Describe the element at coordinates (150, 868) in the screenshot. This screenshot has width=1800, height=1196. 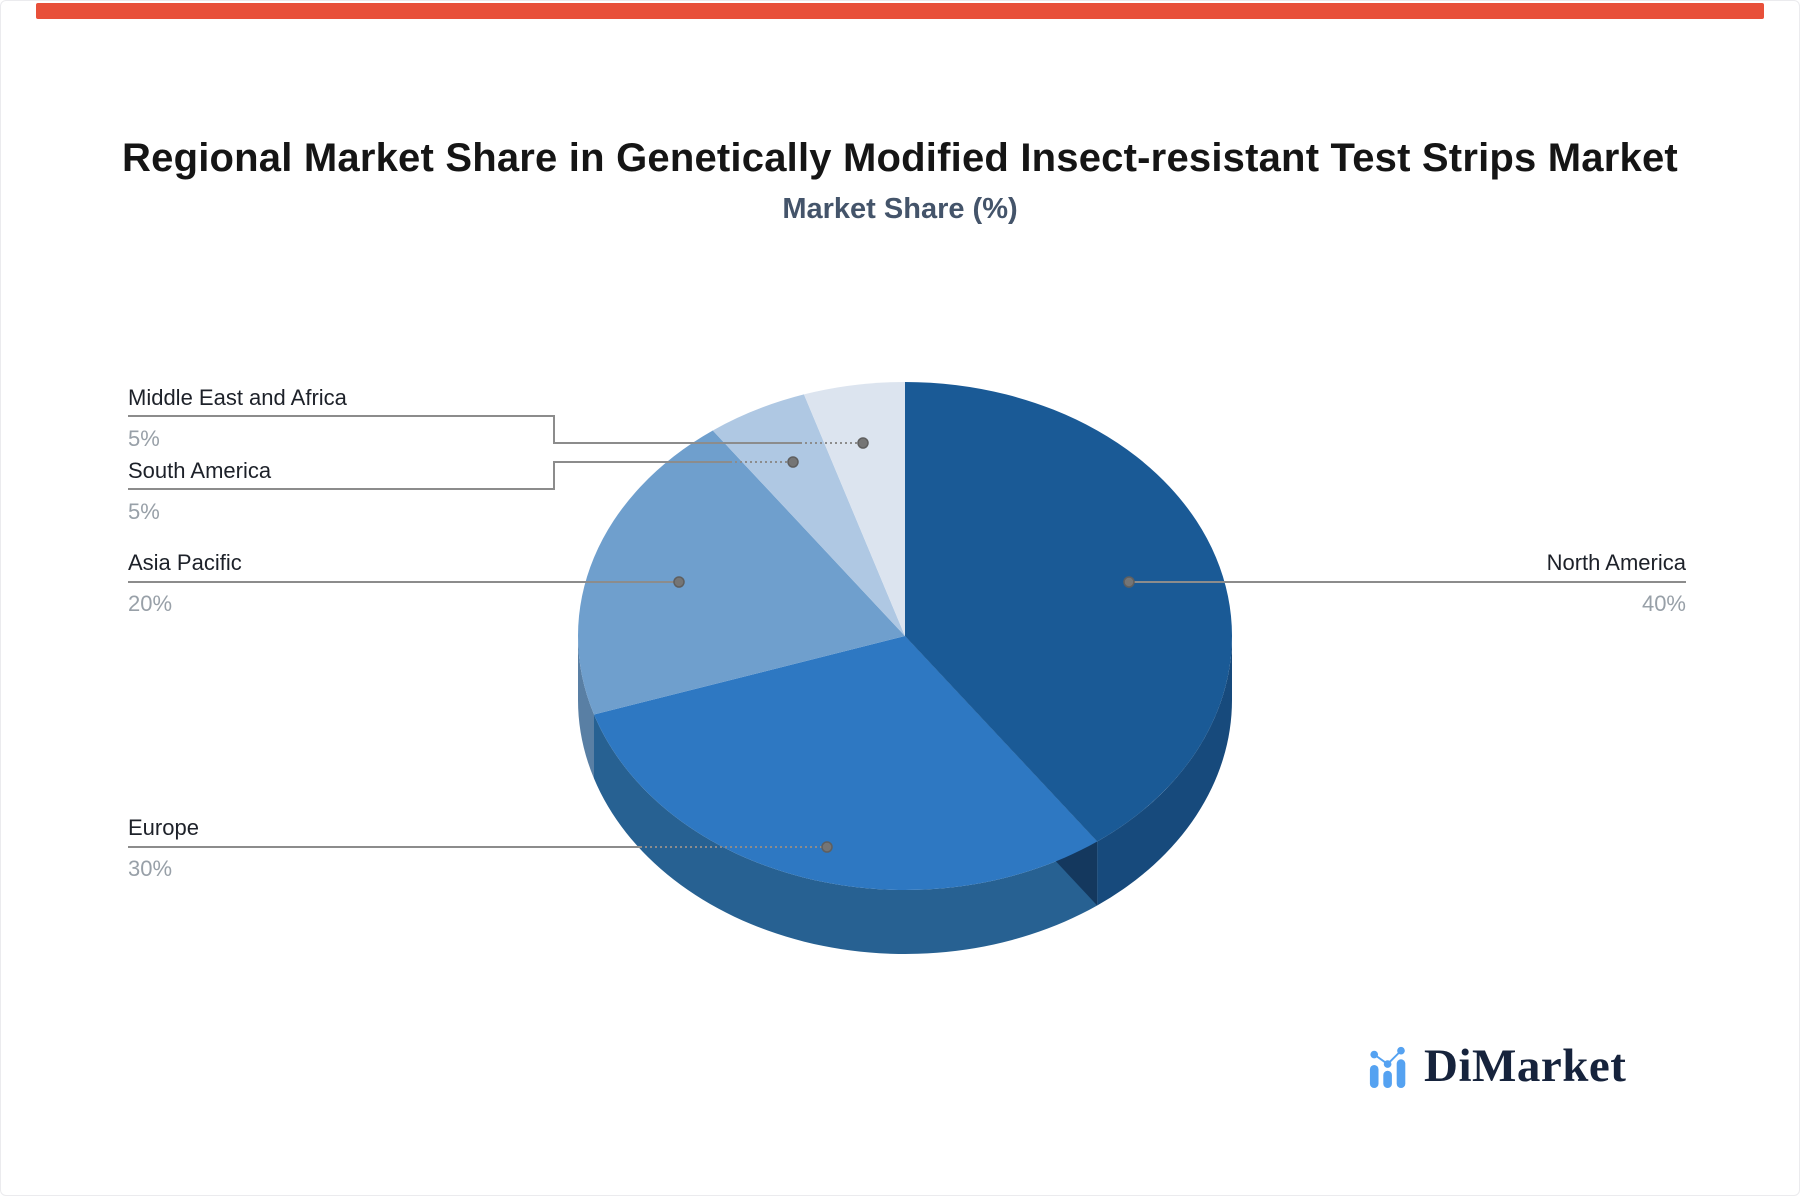
I see `slice-percent: 30%` at that location.